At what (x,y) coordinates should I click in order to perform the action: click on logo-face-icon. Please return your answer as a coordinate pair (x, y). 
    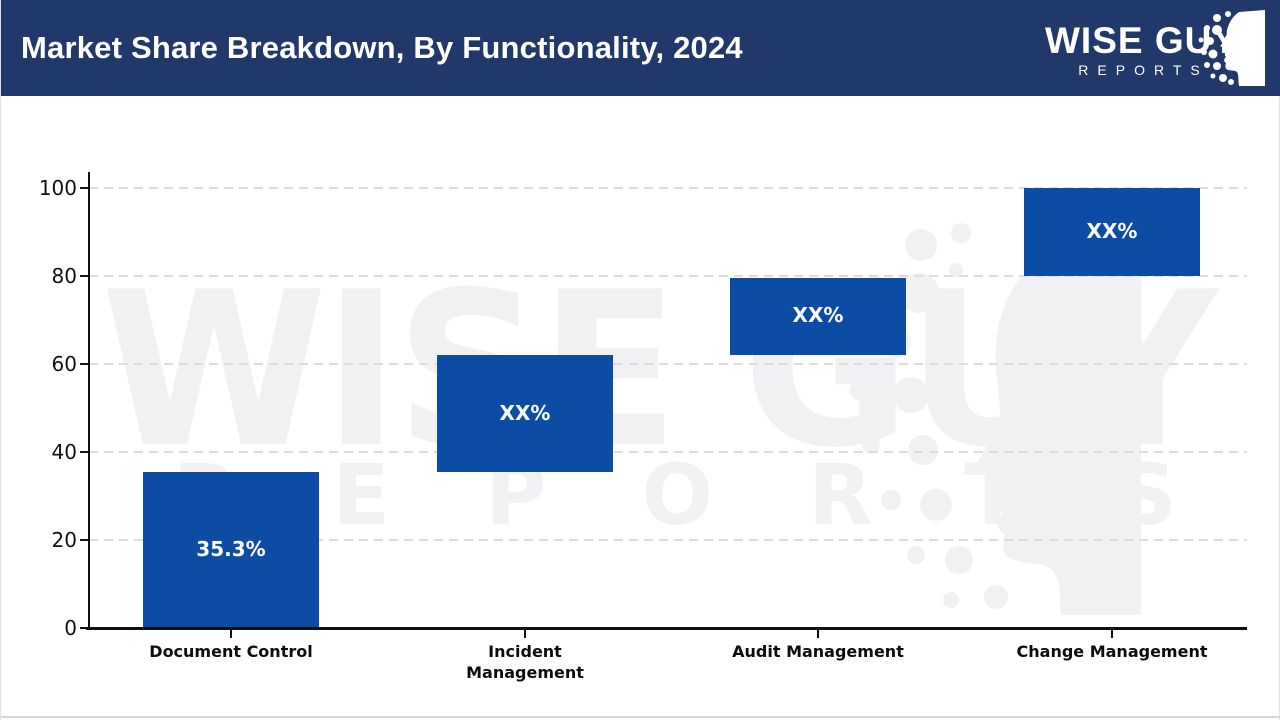
    Looking at the image, I should click on (1231, 48).